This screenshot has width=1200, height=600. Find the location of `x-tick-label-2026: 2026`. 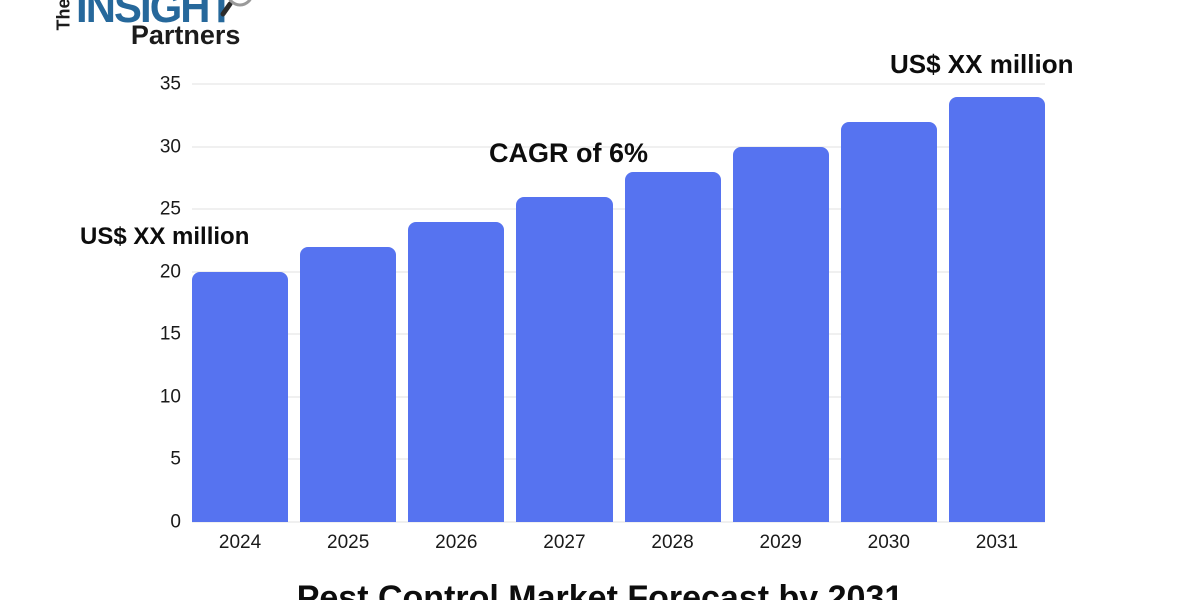

x-tick-label-2026: 2026 is located at coordinates (456, 542).